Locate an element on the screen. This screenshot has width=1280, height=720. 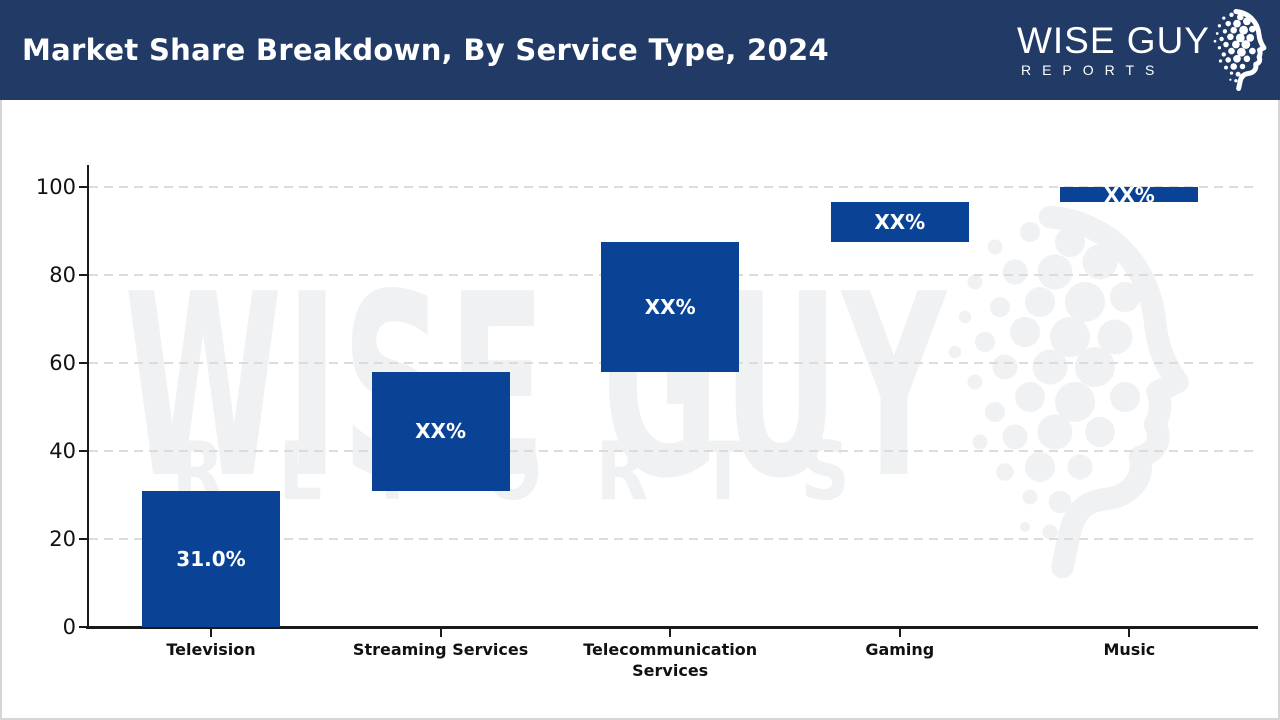
brand-logo-text: WISE GUY REPORTS is located at coordinates (1113, 50).